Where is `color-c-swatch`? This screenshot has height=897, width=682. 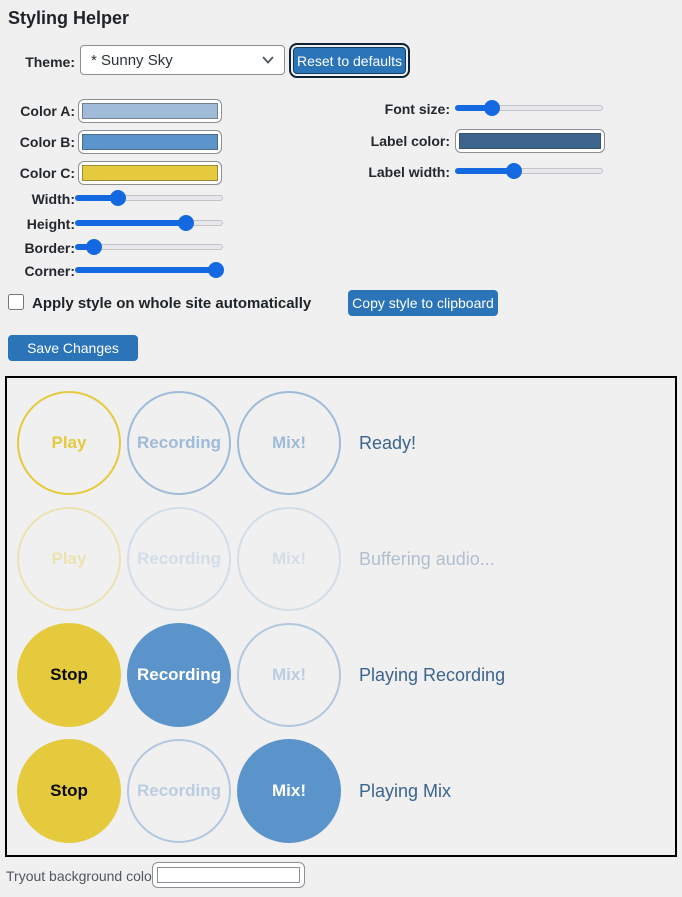 color-c-swatch is located at coordinates (150, 173).